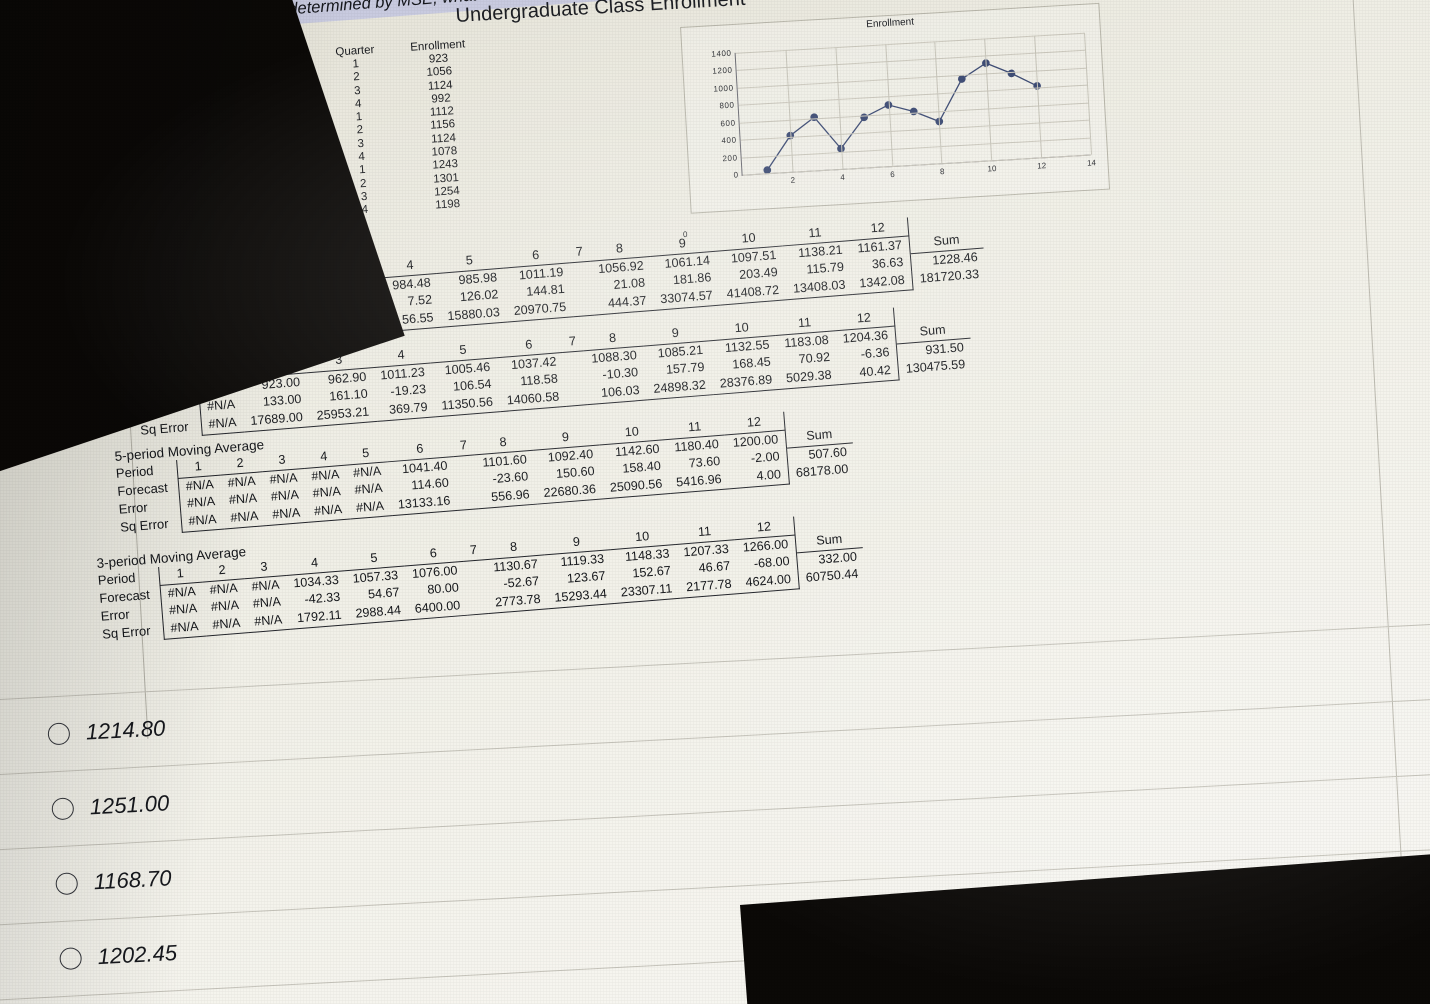 The height and width of the screenshot is (1004, 1430). Describe the element at coordinates (507, 497) in the screenshot. I see `cell-ma5-r3-c7: 556.96` at that location.